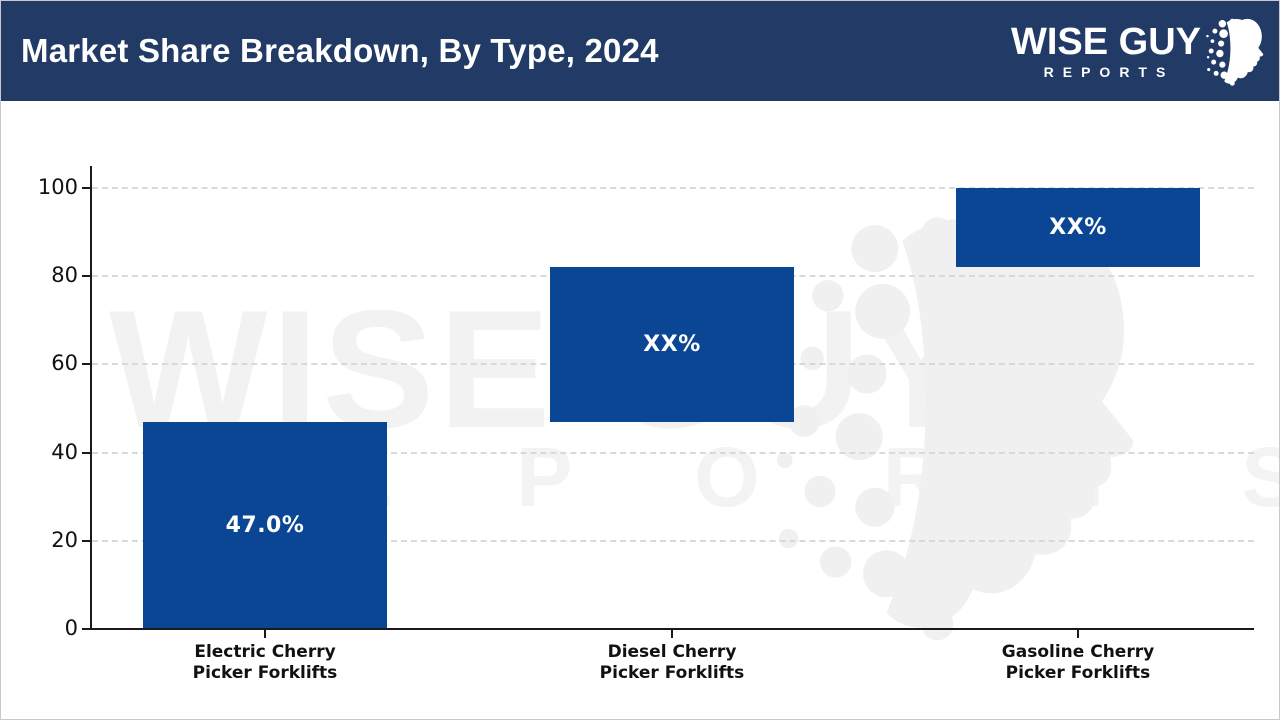 The height and width of the screenshot is (720, 1280). I want to click on y-tick-label-40: 40, so click(64, 452).